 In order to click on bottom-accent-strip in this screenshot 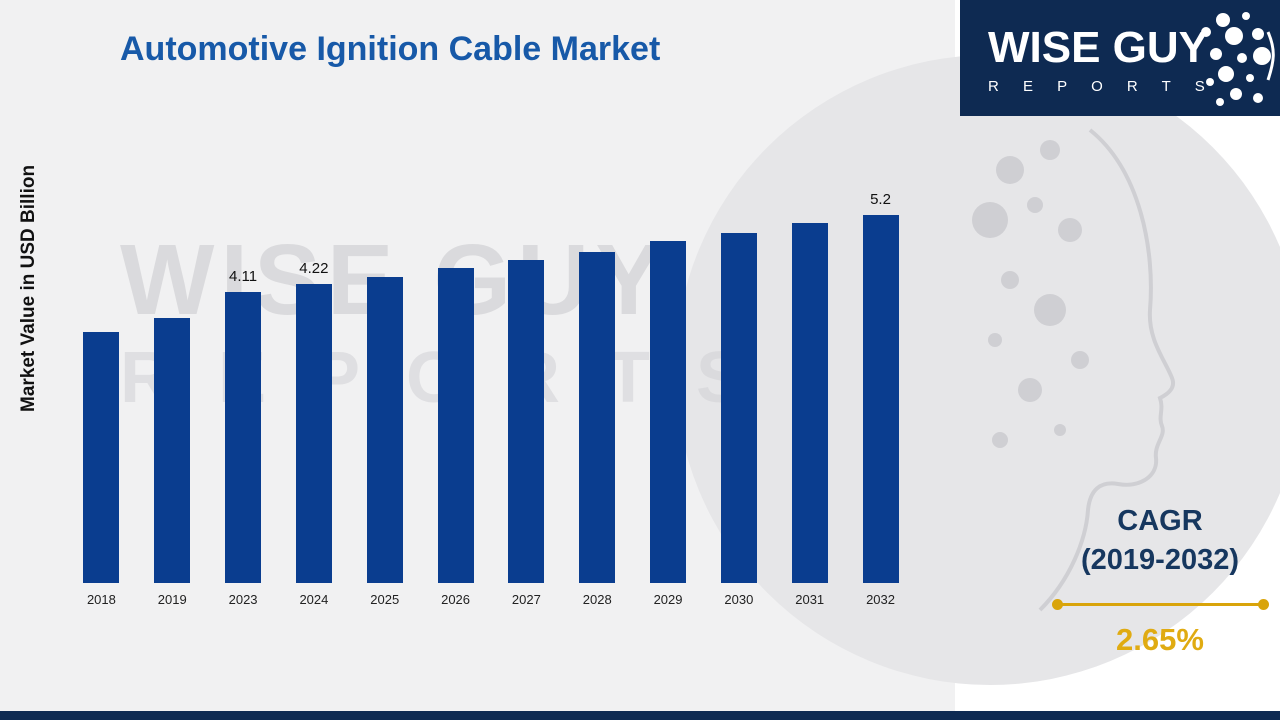, I will do `click(640, 715)`.